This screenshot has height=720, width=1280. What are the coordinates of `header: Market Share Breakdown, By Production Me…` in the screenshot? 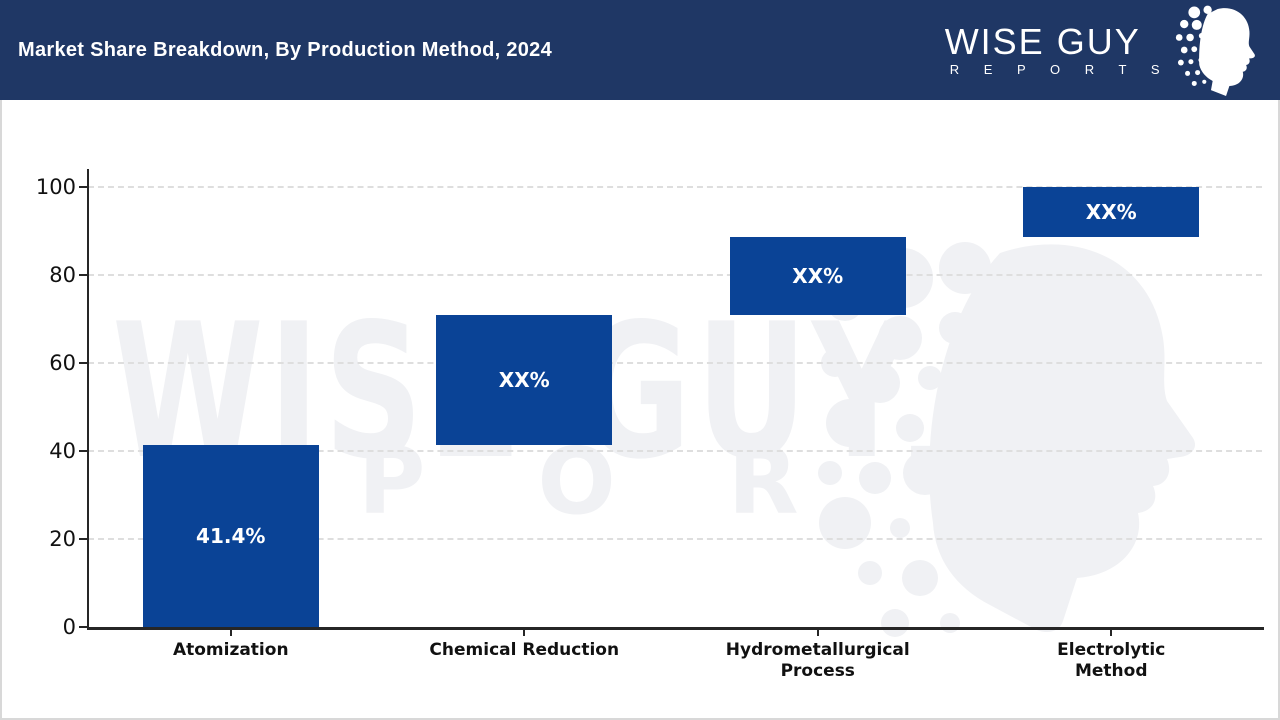 It's located at (640, 50).